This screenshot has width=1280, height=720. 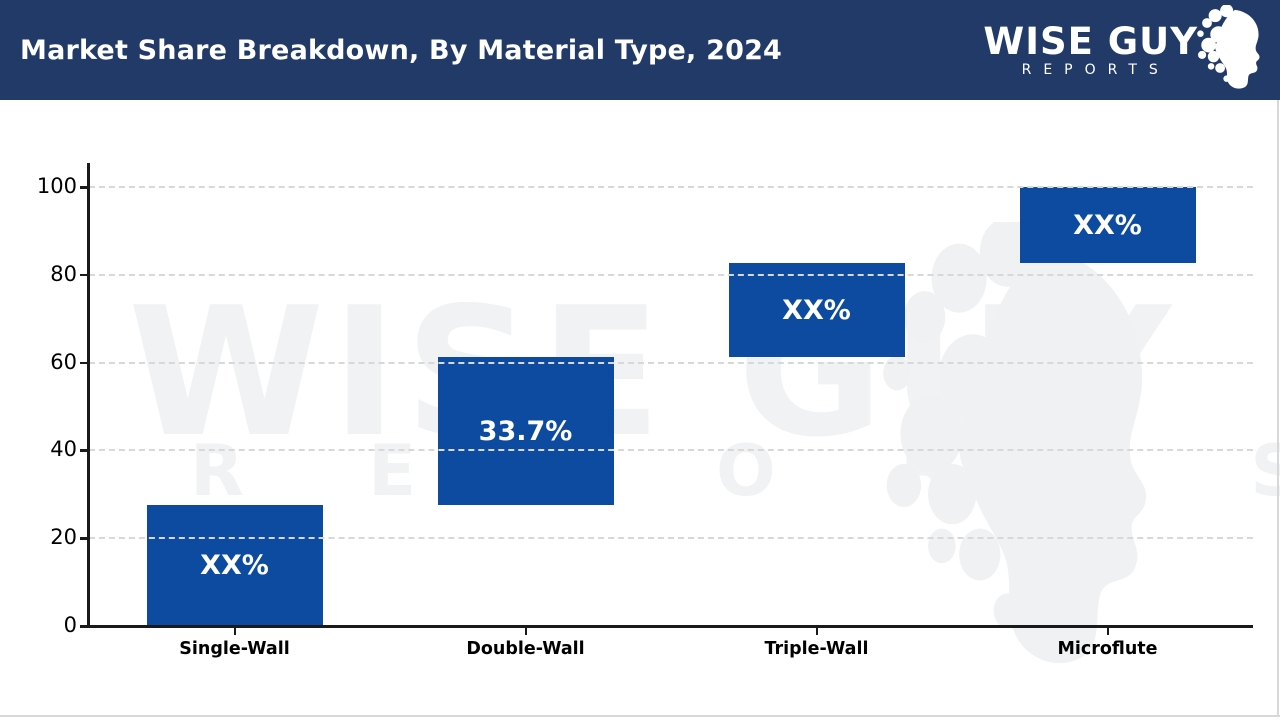 What do you see at coordinates (735, 471) in the screenshot?
I see `watermark-subtitle: R E P O R T S` at bounding box center [735, 471].